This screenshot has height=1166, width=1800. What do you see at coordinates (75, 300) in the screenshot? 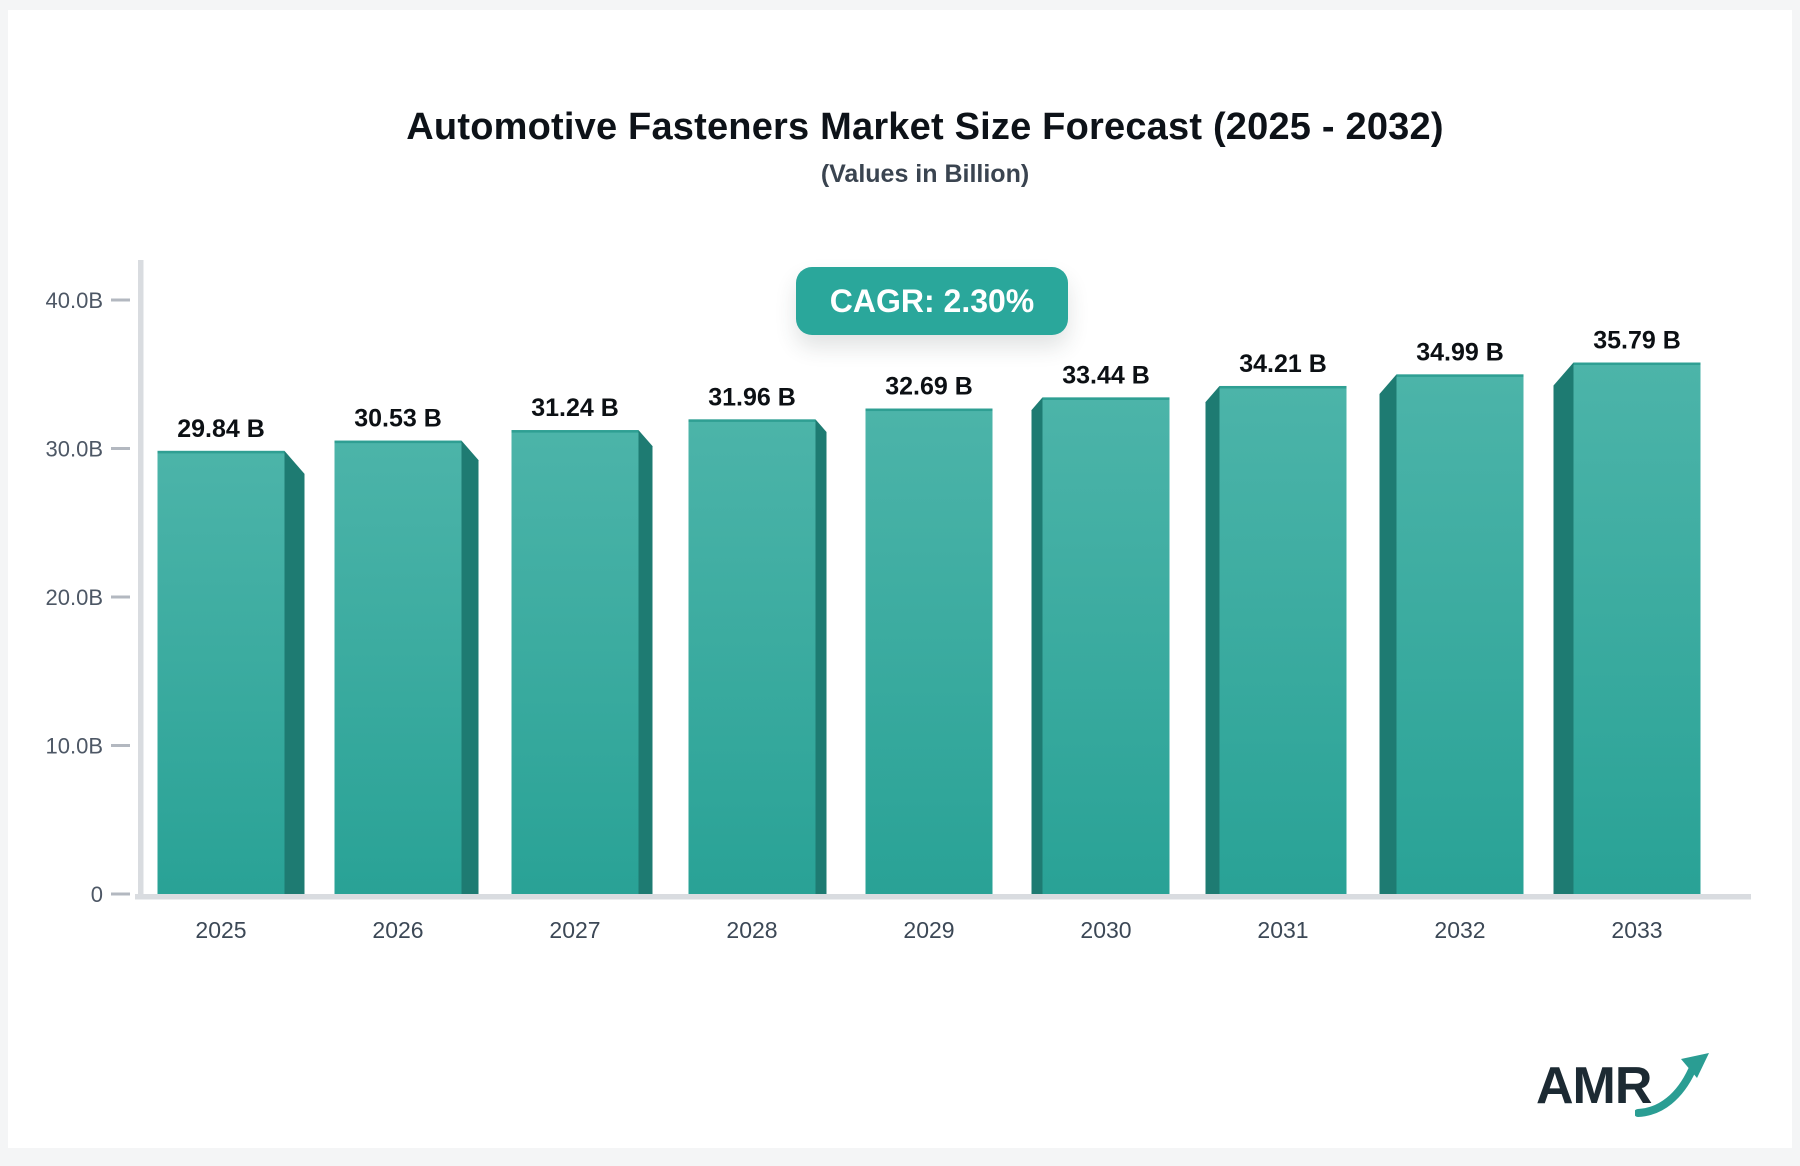
I see `y-tick-label: 40.0B` at bounding box center [75, 300].